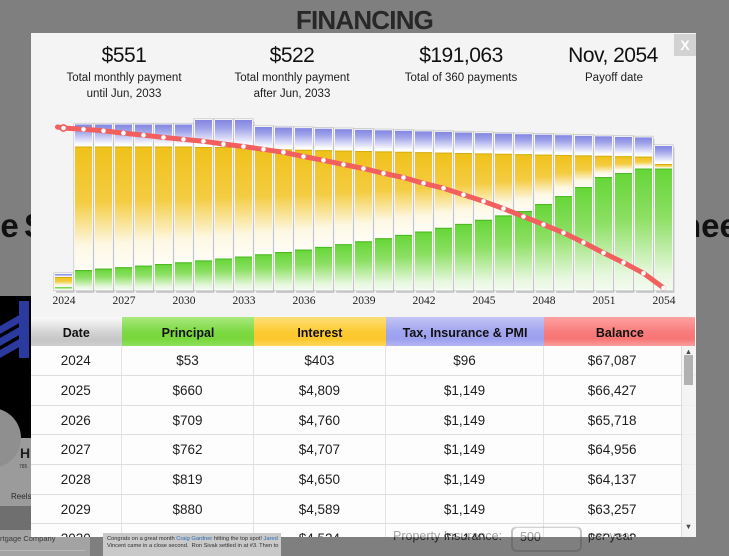  Describe the element at coordinates (21, 496) in the screenshot. I see `svg-text: Reels` at that location.